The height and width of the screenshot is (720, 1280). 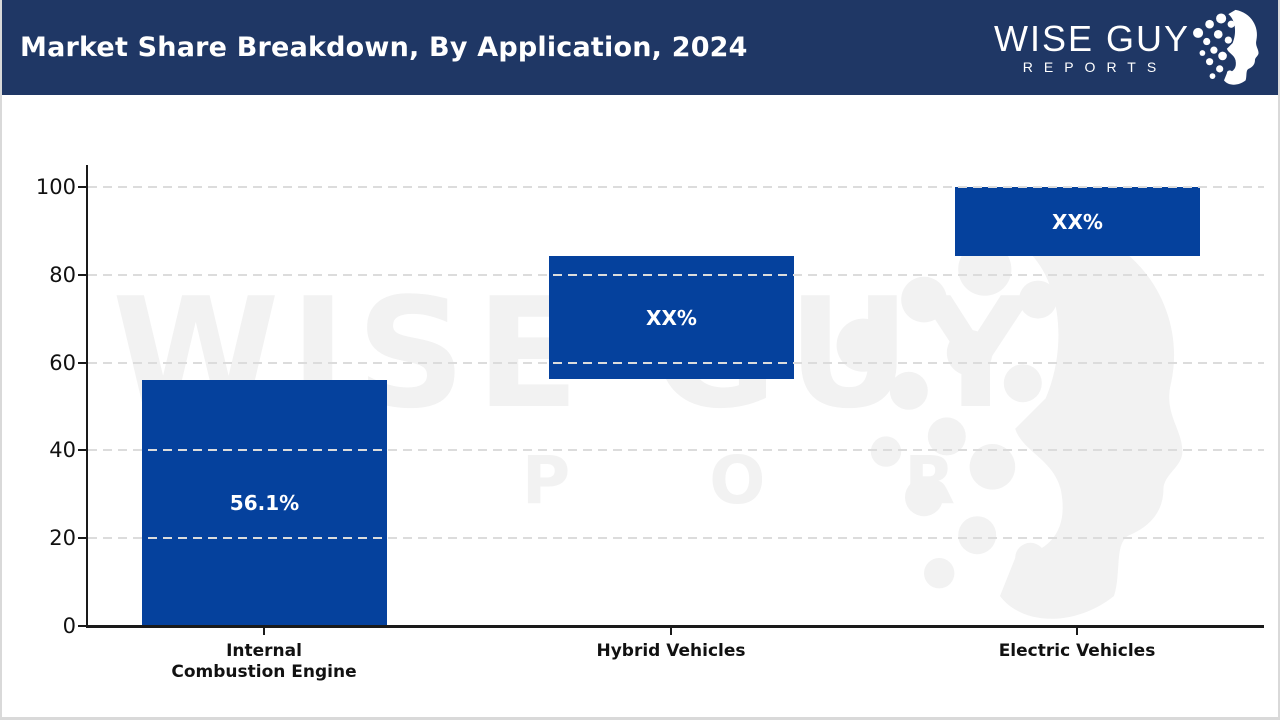 I want to click on gridline-y60, so click(x=676, y=362).